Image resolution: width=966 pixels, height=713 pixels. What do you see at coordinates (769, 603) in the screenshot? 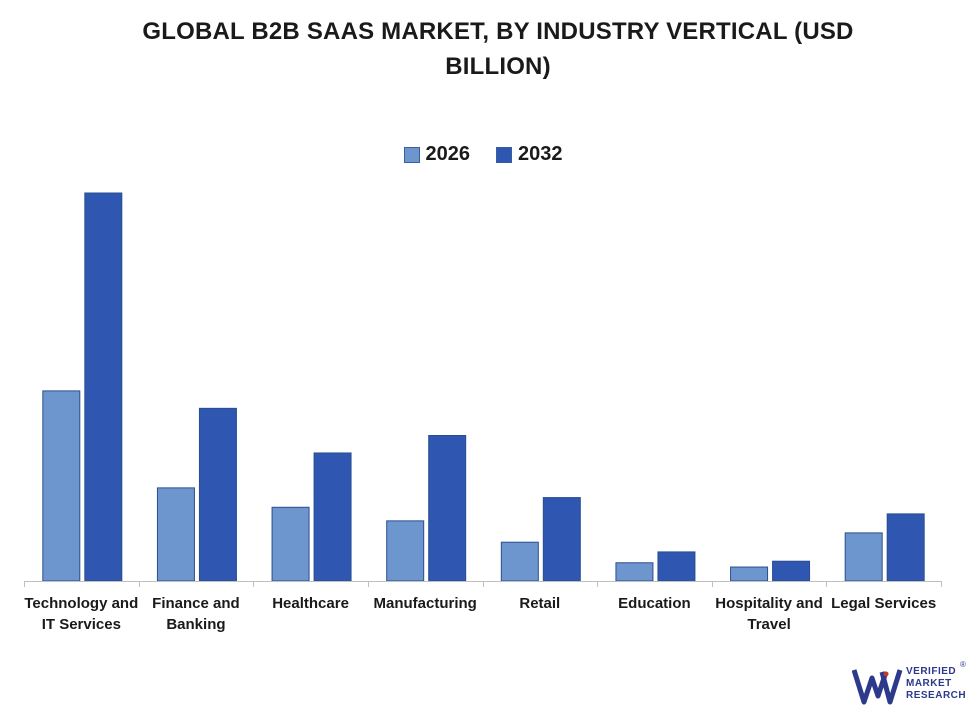
I see `x-tick-label-line: Hospitality and` at bounding box center [769, 603].